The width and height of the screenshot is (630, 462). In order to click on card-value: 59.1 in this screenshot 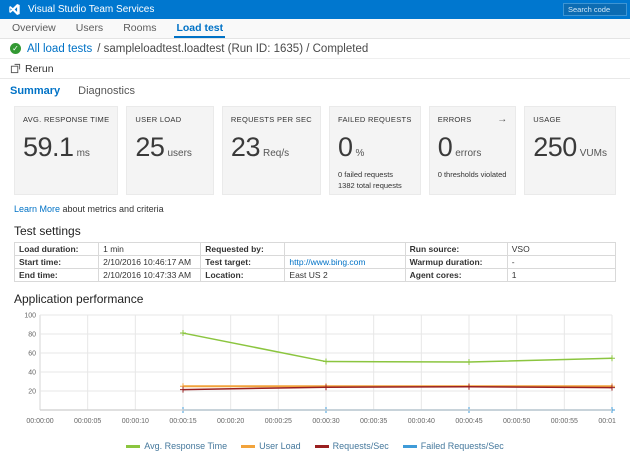, I will do `click(48, 147)`.